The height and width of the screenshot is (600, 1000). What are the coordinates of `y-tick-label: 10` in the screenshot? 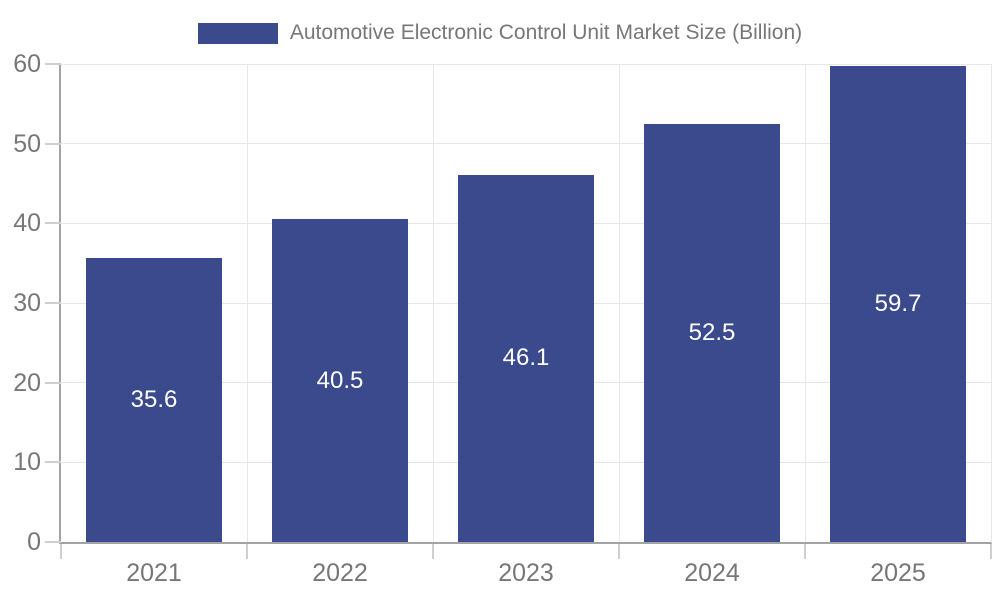 It's located at (27, 462).